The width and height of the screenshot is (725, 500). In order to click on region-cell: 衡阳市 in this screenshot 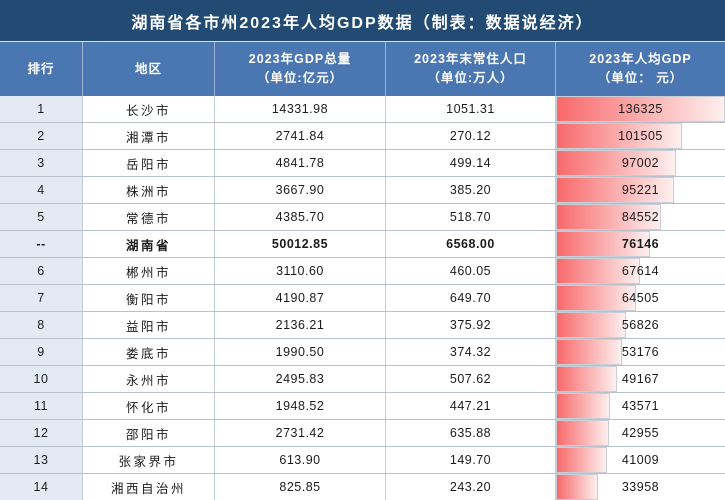, I will do `click(149, 298)`.